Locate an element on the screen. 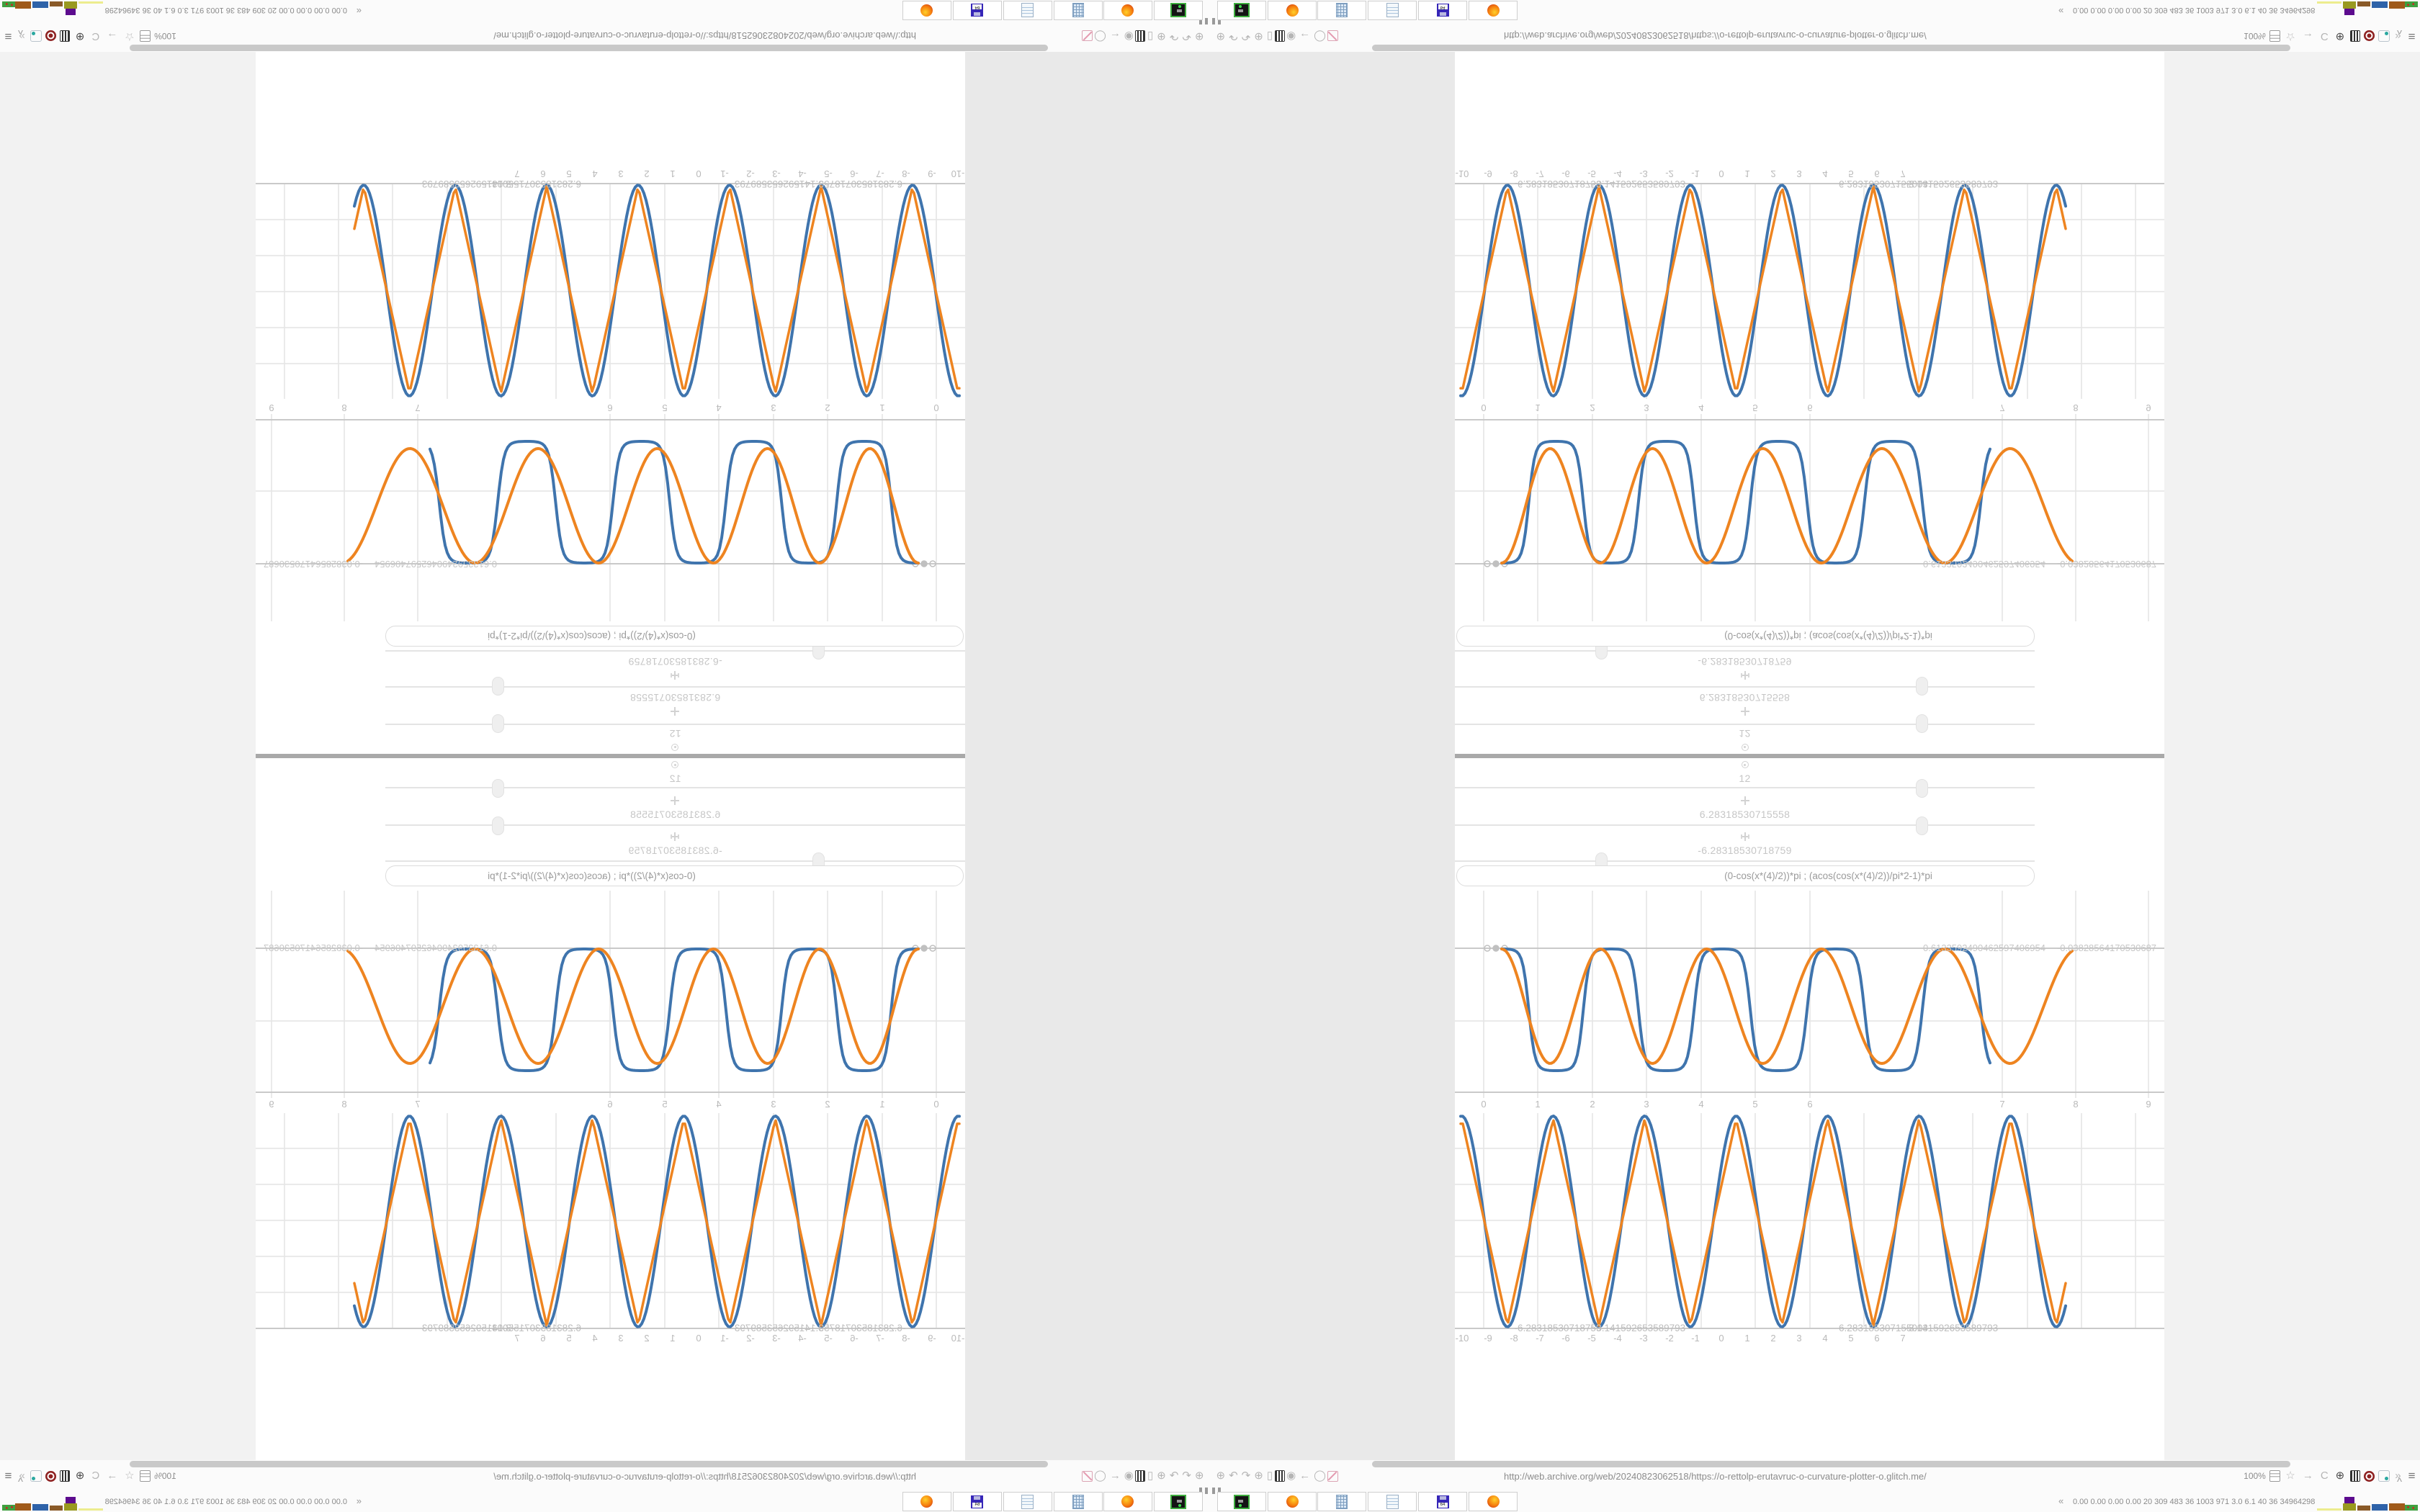  top-slider-track is located at coordinates (610, 757).